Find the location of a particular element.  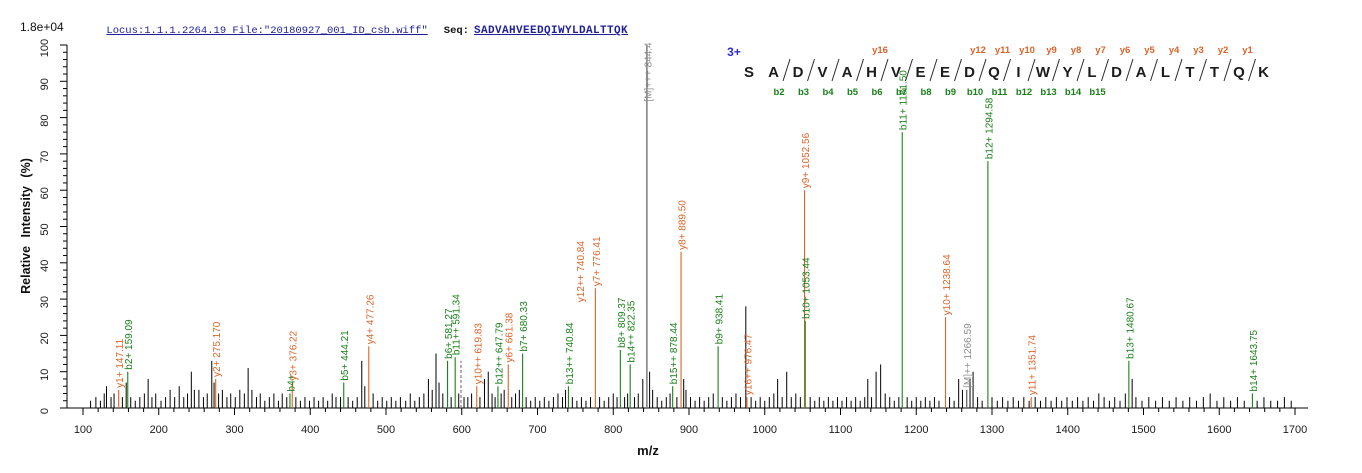

peak-label: b10+ 1053.44 is located at coordinates (807, 288).